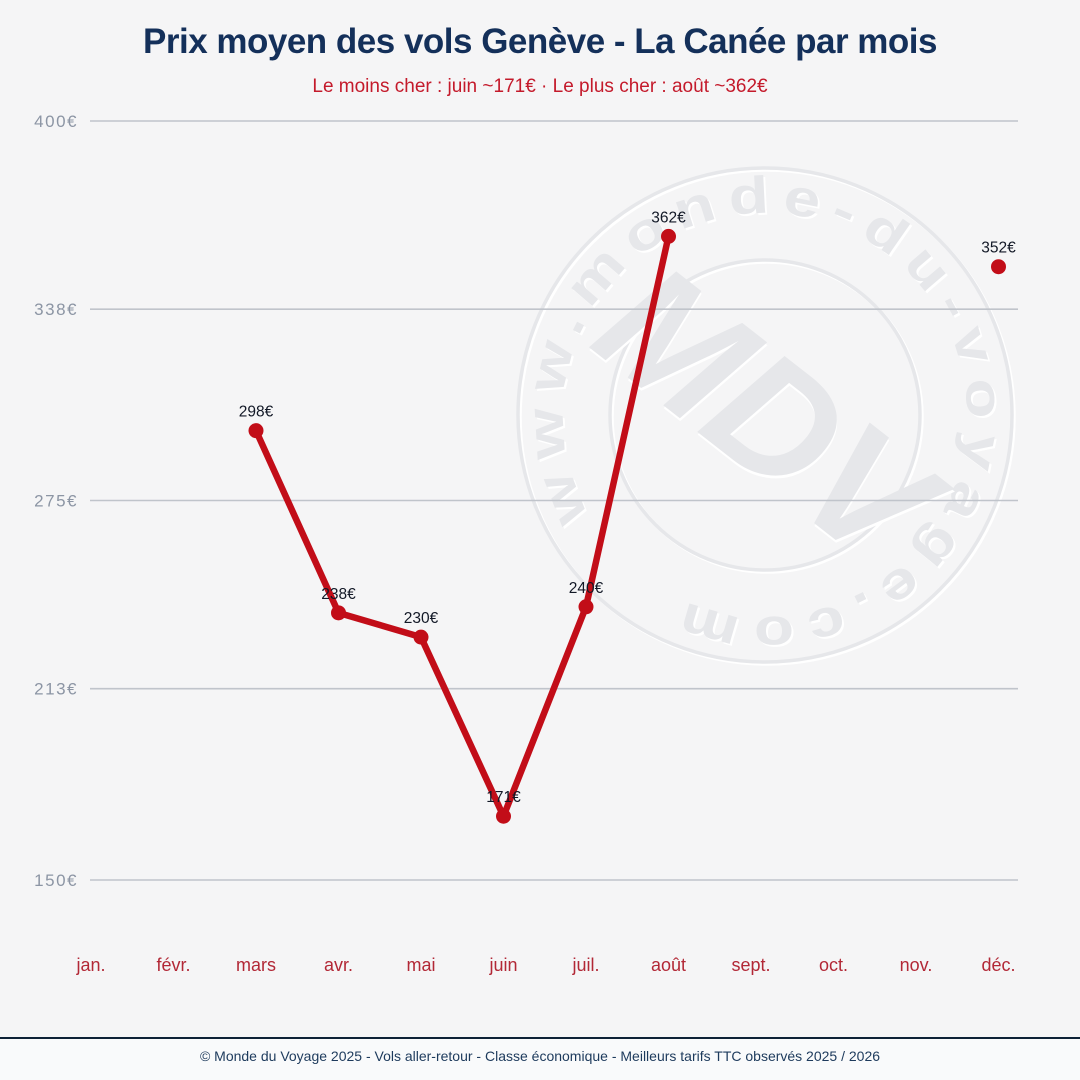 The width and height of the screenshot is (1080, 1080). I want to click on data-point-label: 298€, so click(256, 412).